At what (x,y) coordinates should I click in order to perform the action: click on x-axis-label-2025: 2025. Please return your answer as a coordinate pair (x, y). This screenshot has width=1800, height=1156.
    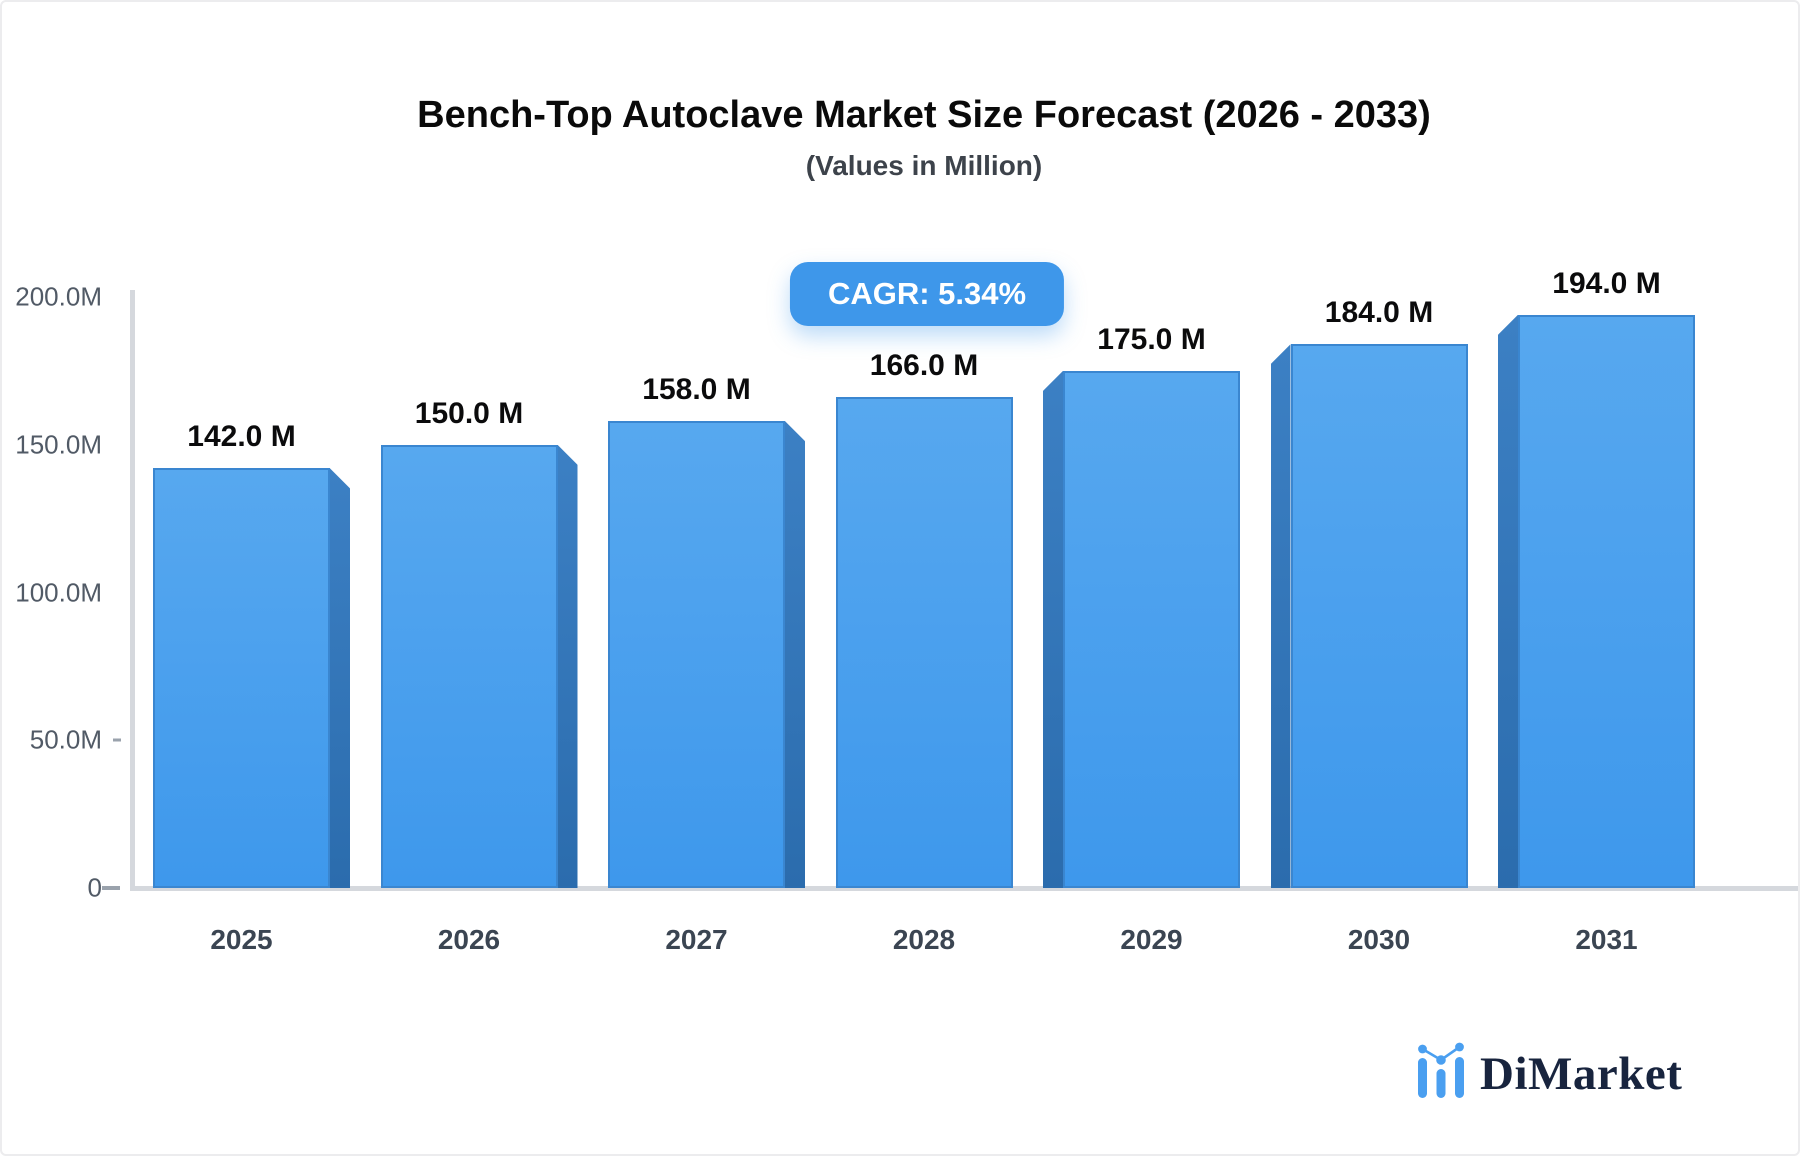
    Looking at the image, I should click on (241, 939).